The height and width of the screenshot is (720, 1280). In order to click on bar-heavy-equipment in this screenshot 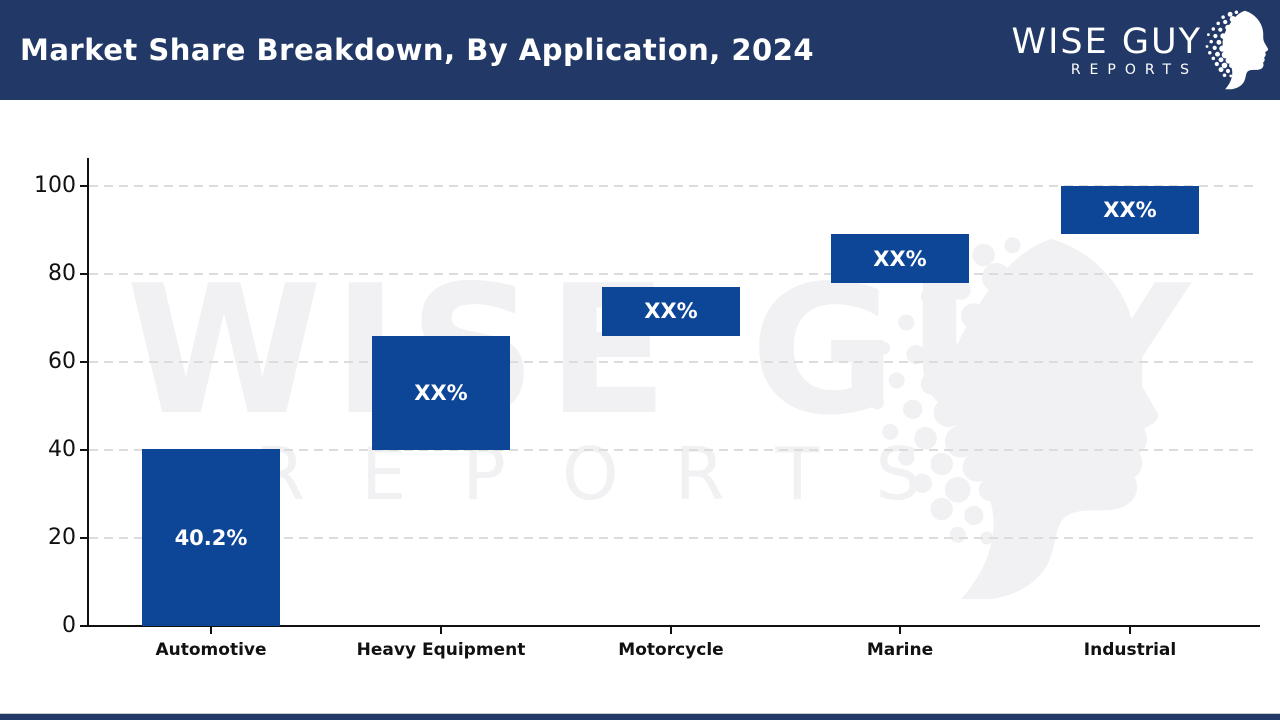, I will do `click(441, 392)`.